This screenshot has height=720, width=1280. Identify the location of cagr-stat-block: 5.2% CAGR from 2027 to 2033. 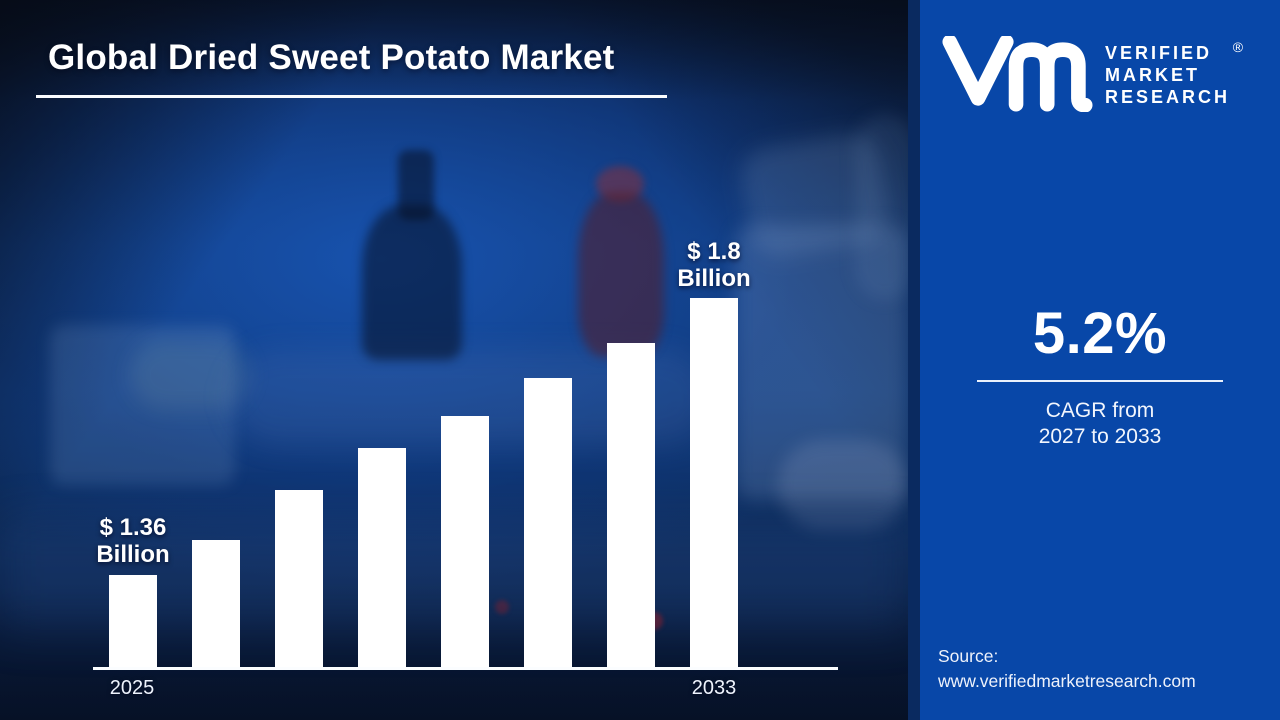
(1100, 375).